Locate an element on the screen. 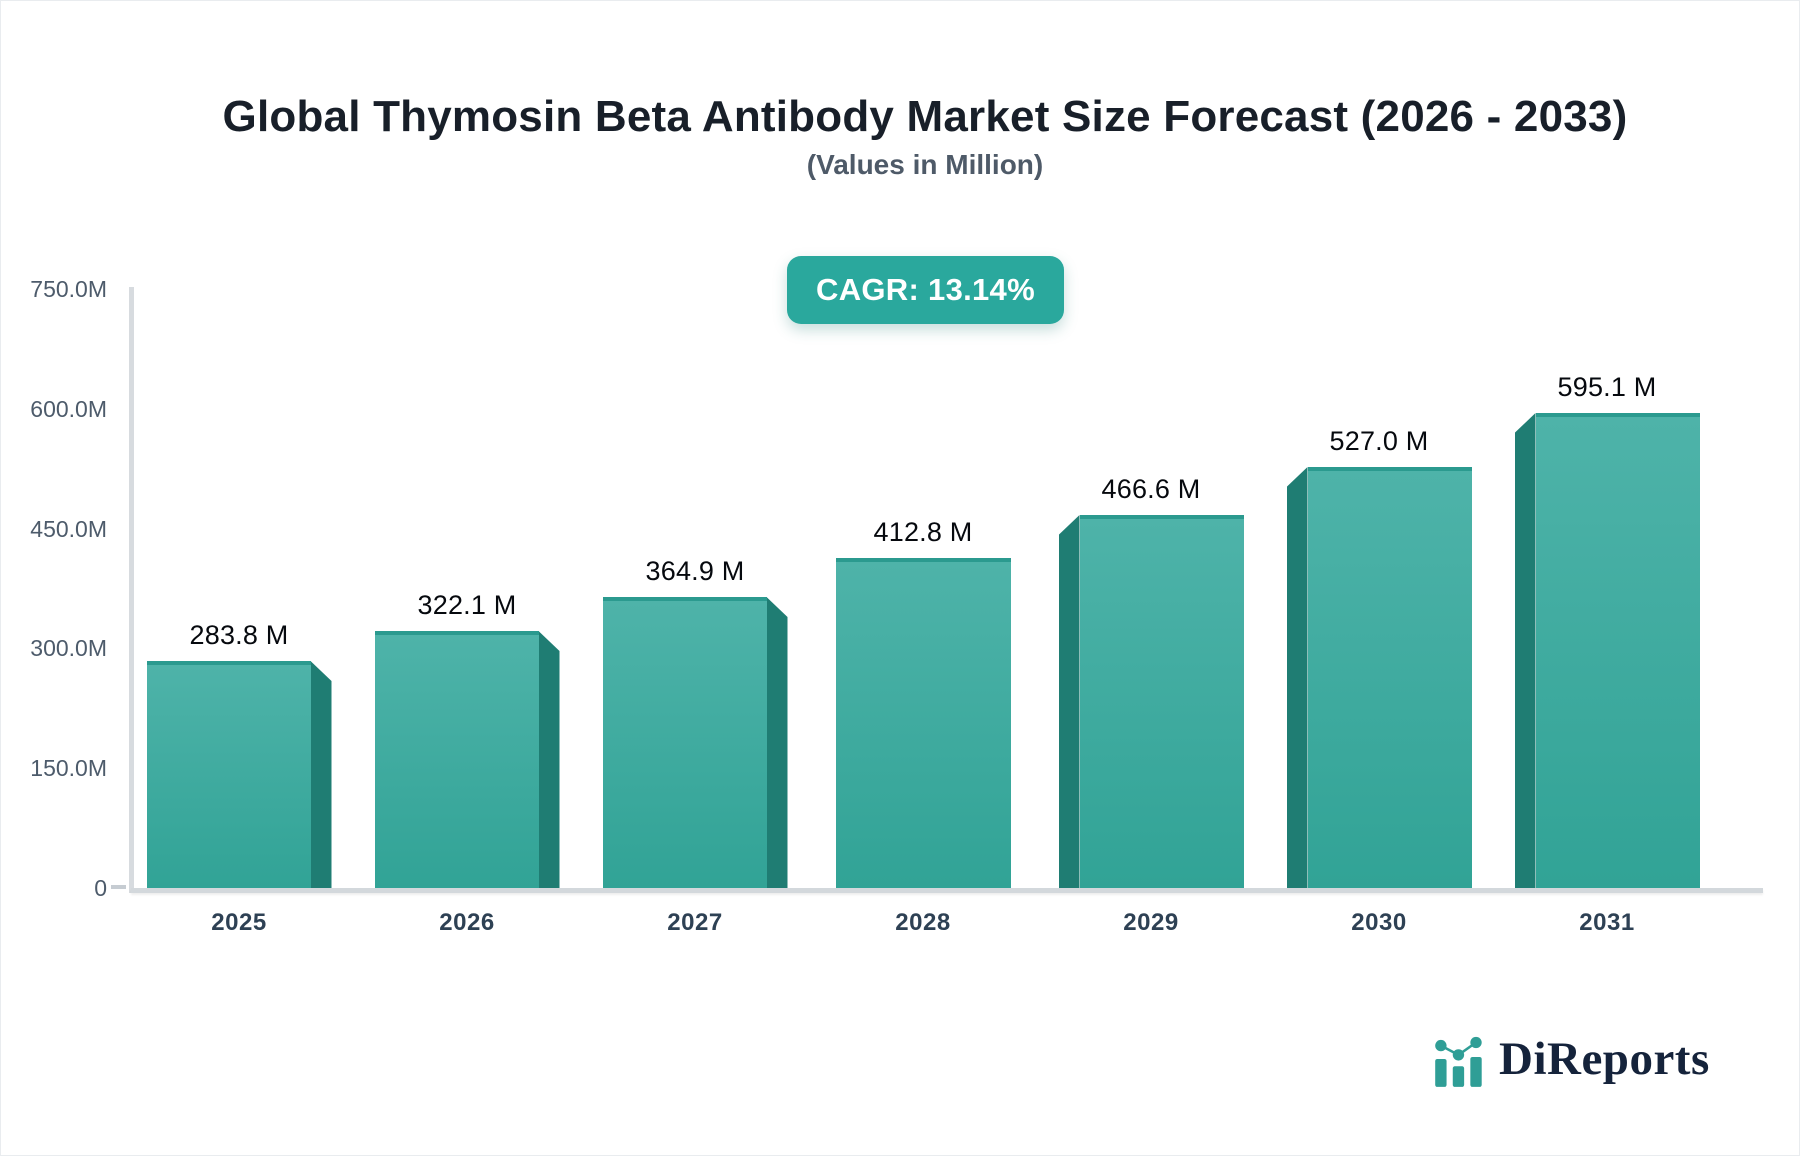  x-axis-baseline is located at coordinates (947, 890).